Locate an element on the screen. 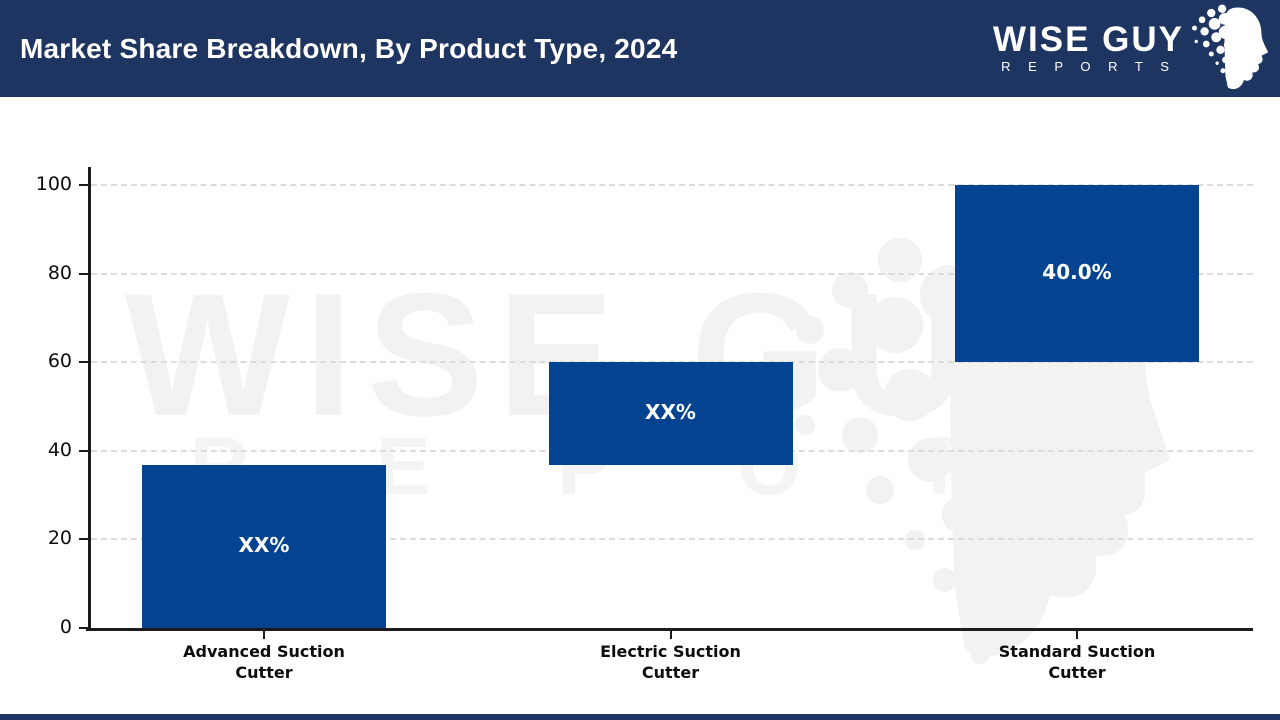  category-label: Standard Suction Cutter is located at coordinates (1077, 662).